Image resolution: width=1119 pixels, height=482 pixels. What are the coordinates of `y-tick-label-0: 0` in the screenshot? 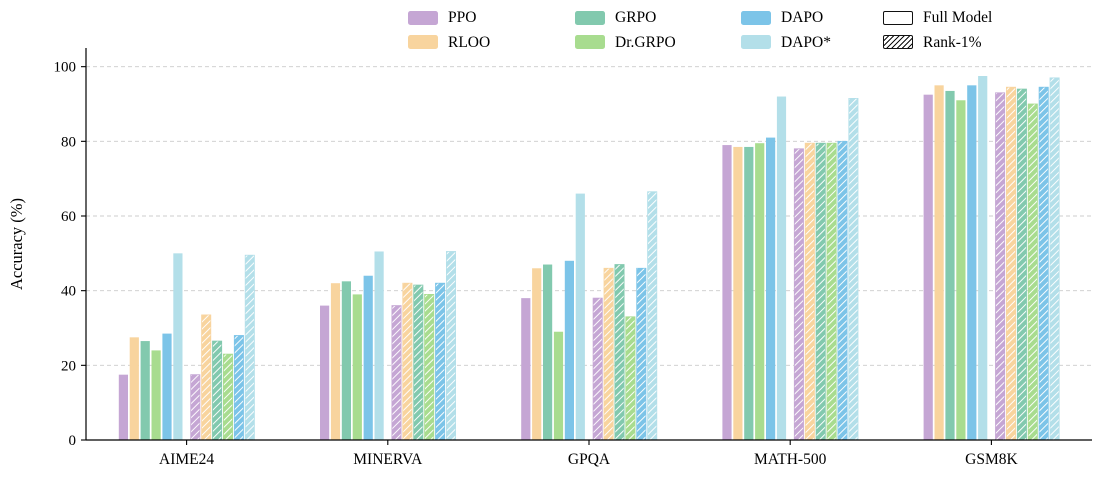 It's located at (73, 441).